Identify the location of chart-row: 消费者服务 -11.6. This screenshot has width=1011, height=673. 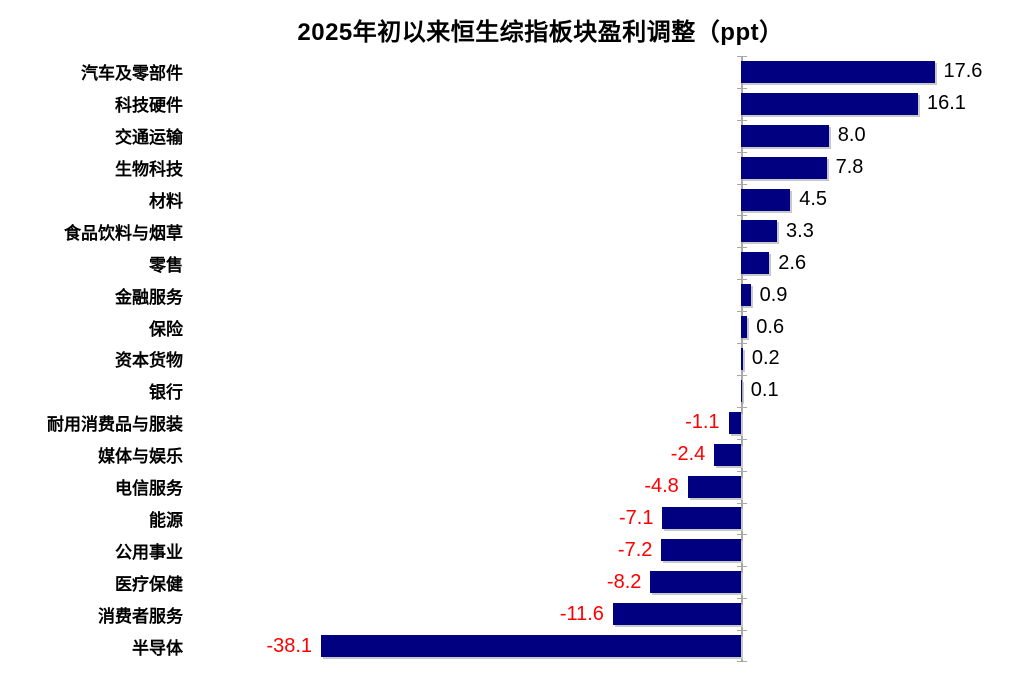
(505, 614).